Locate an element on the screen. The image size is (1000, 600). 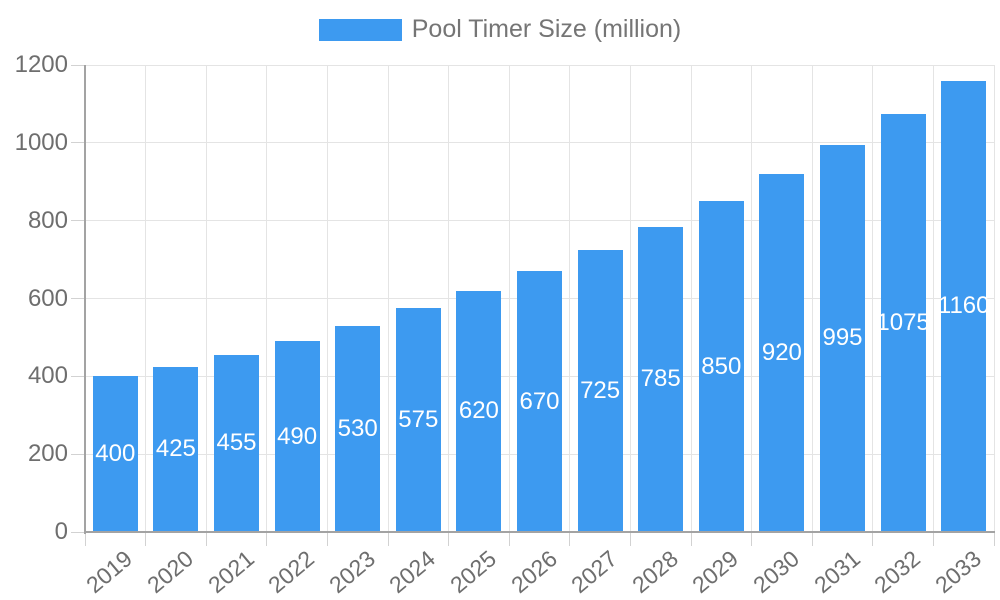
y-tick-label: 400 is located at coordinates (47, 376).